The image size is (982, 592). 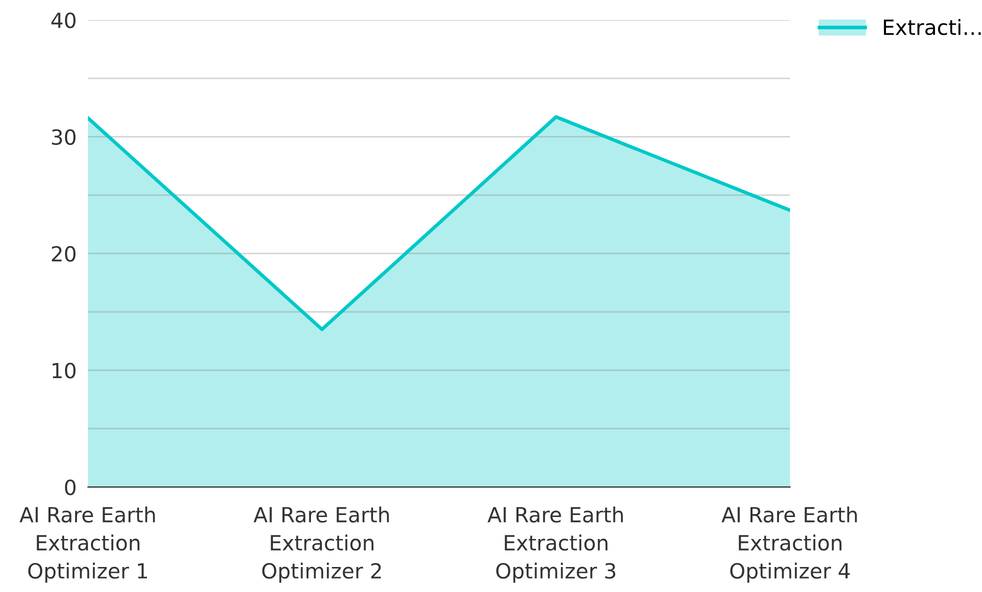 What do you see at coordinates (87, 544) in the screenshot?
I see `x-tick-label: AI Rare Earth Extraction Optimizer 1` at bounding box center [87, 544].